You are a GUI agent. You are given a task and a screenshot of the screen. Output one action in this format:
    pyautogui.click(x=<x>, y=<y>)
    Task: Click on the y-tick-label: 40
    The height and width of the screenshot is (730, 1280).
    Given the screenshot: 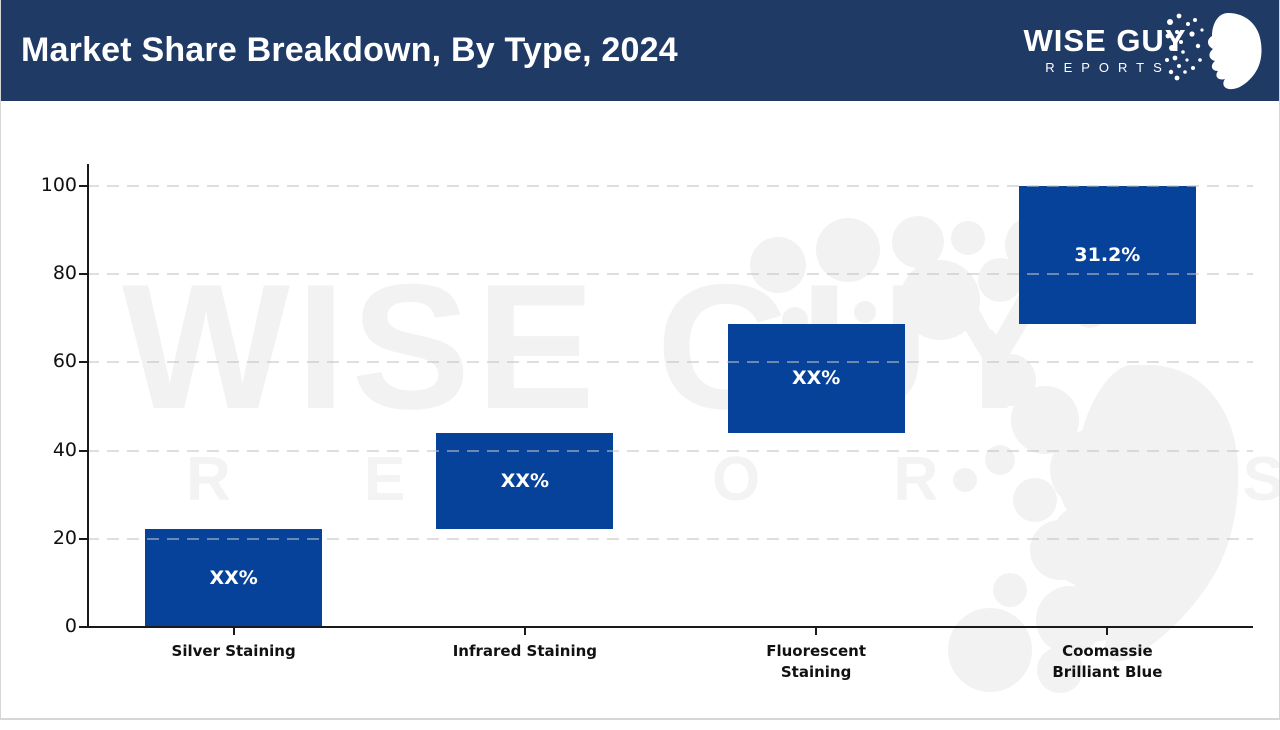 What is the action you would take?
    pyautogui.click(x=64, y=449)
    